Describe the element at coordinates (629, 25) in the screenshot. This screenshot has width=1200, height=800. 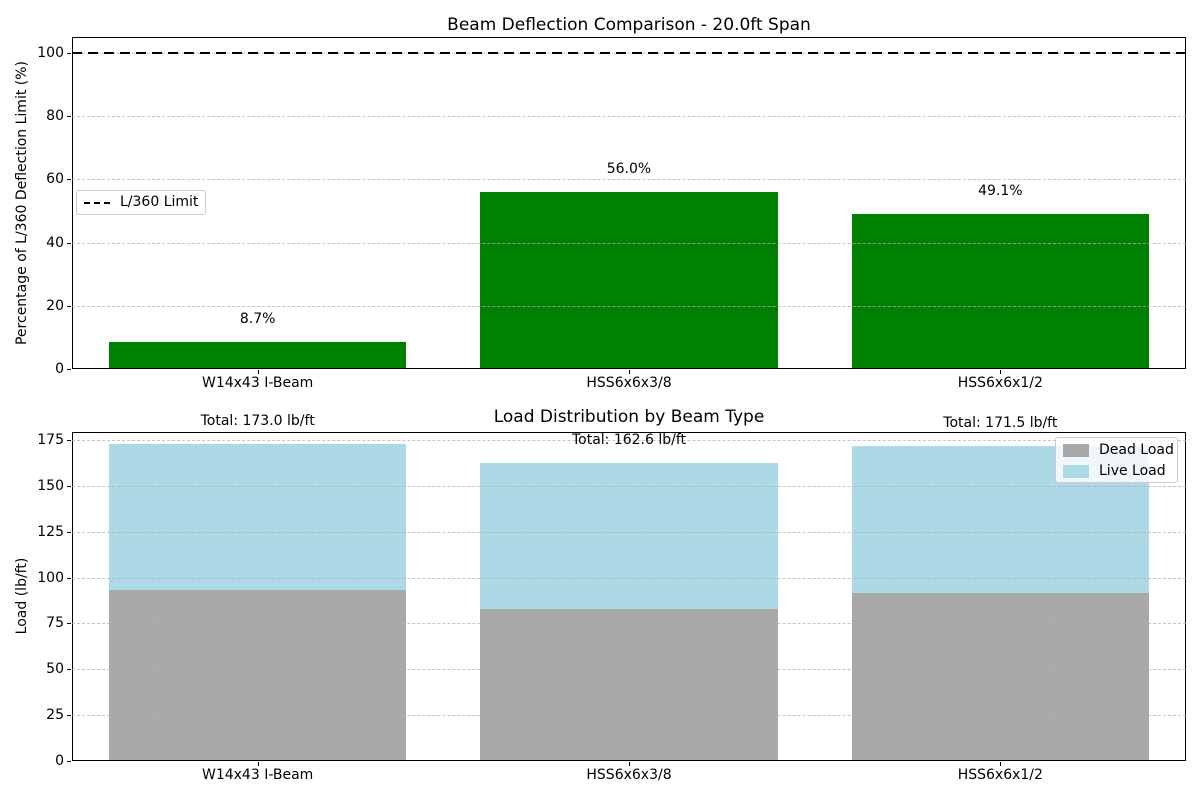
I see `deflection-chart-title: Beam Deflection Comparison - 20.0ft Span` at that location.